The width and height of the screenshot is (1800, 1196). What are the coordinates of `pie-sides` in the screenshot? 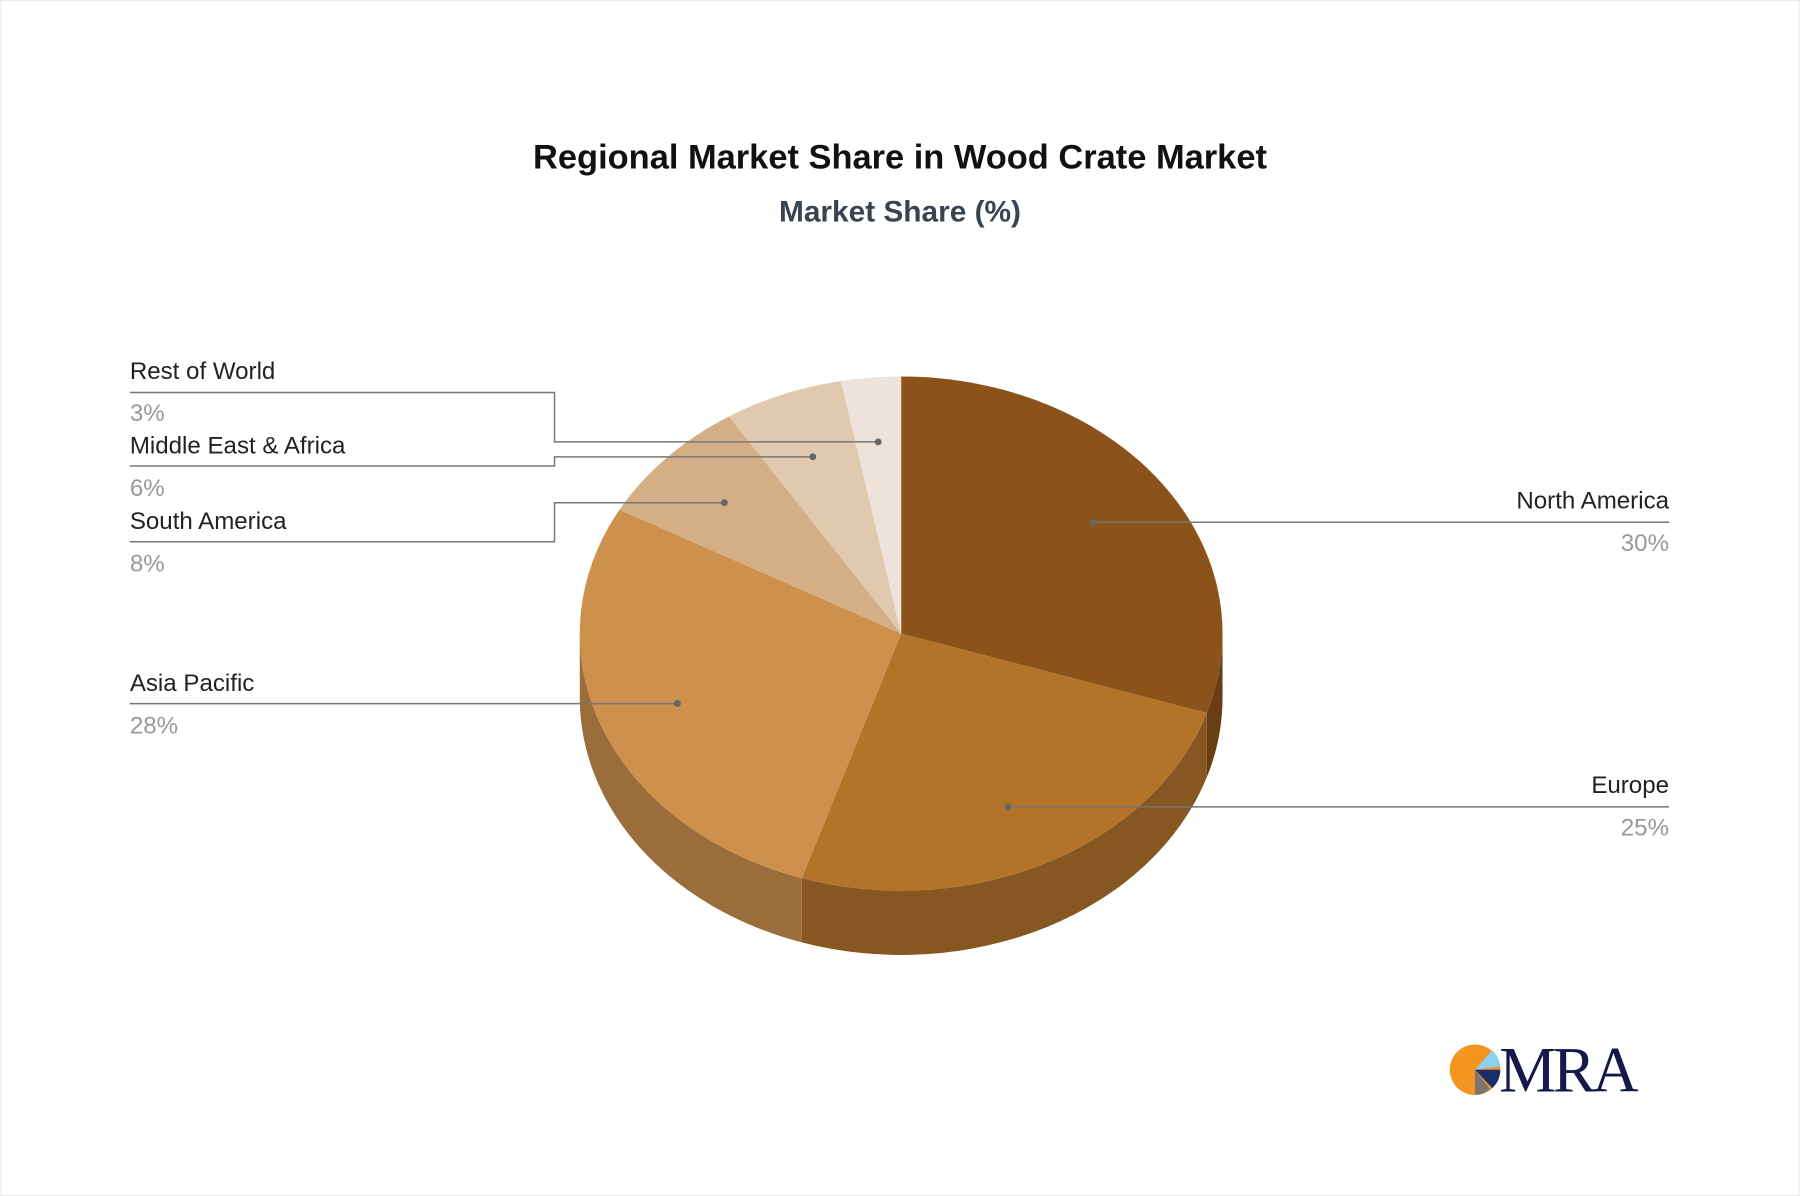 It's located at (901, 794).